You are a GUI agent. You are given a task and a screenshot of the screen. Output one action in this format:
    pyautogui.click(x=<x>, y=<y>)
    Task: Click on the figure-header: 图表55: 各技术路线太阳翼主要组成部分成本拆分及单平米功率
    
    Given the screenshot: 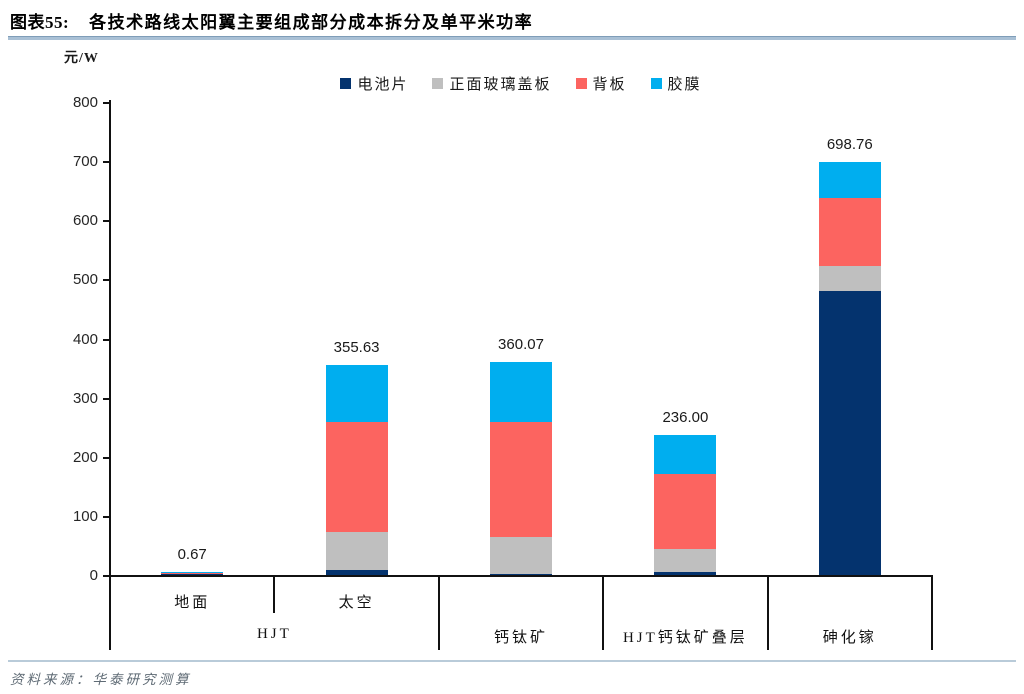 What is the action you would take?
    pyautogui.click(x=512, y=20)
    